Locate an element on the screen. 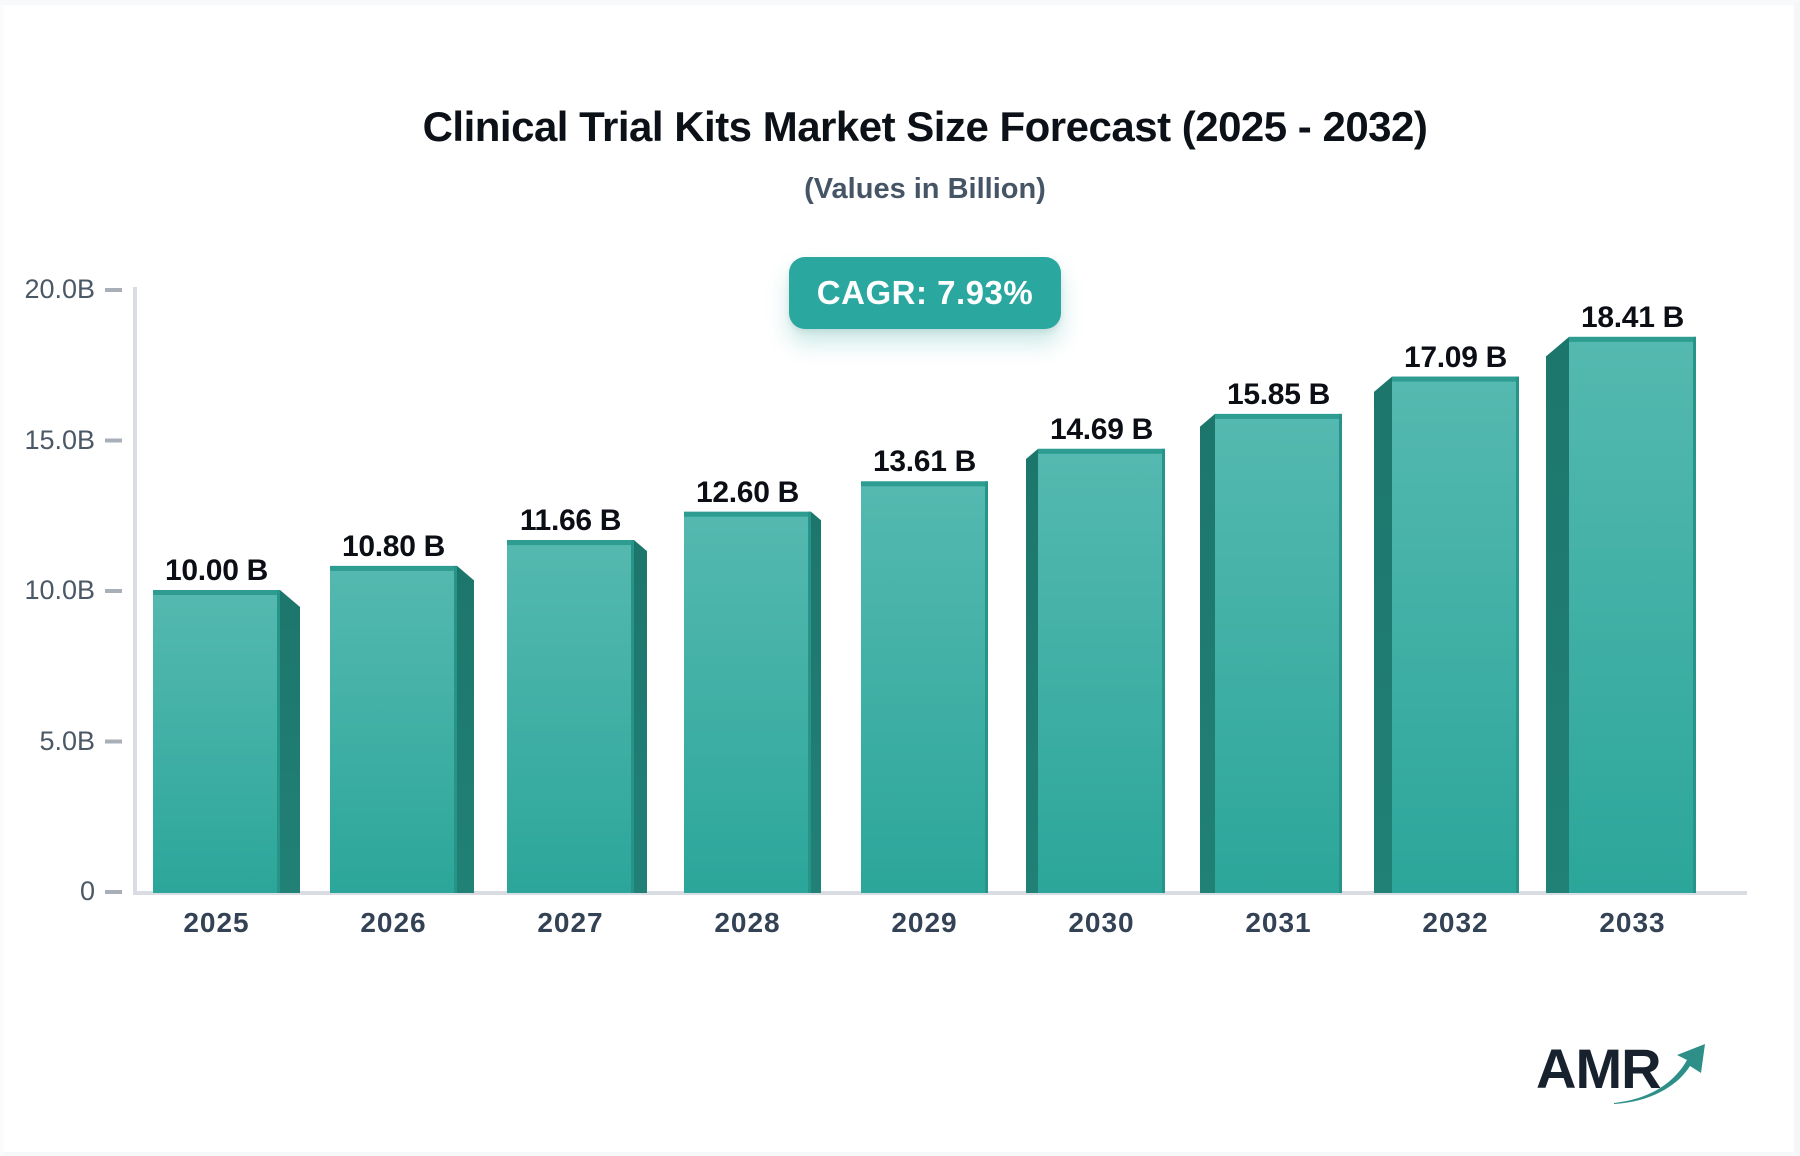 The image size is (1800, 1156). x-tick-label-2026: 2026 is located at coordinates (393, 922).